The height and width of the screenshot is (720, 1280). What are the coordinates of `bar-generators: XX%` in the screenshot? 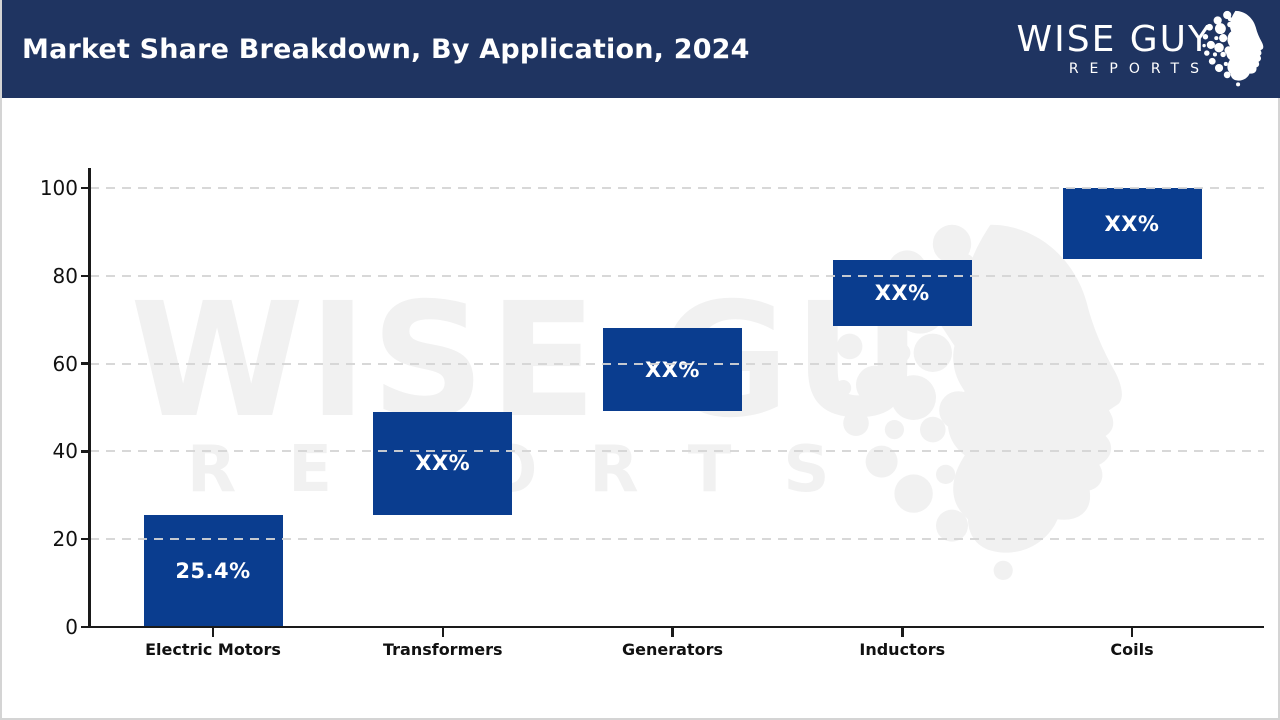 It's located at (672, 369).